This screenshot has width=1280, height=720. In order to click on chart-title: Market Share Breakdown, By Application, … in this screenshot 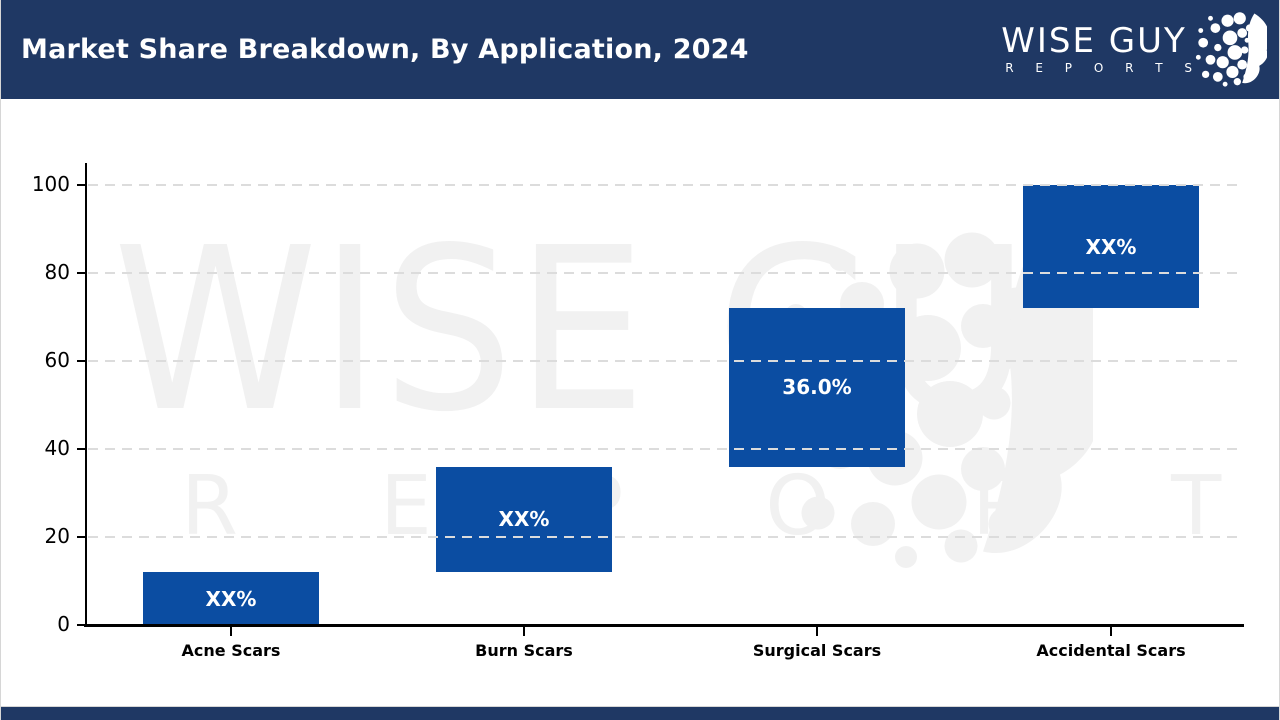, I will do `click(385, 49)`.